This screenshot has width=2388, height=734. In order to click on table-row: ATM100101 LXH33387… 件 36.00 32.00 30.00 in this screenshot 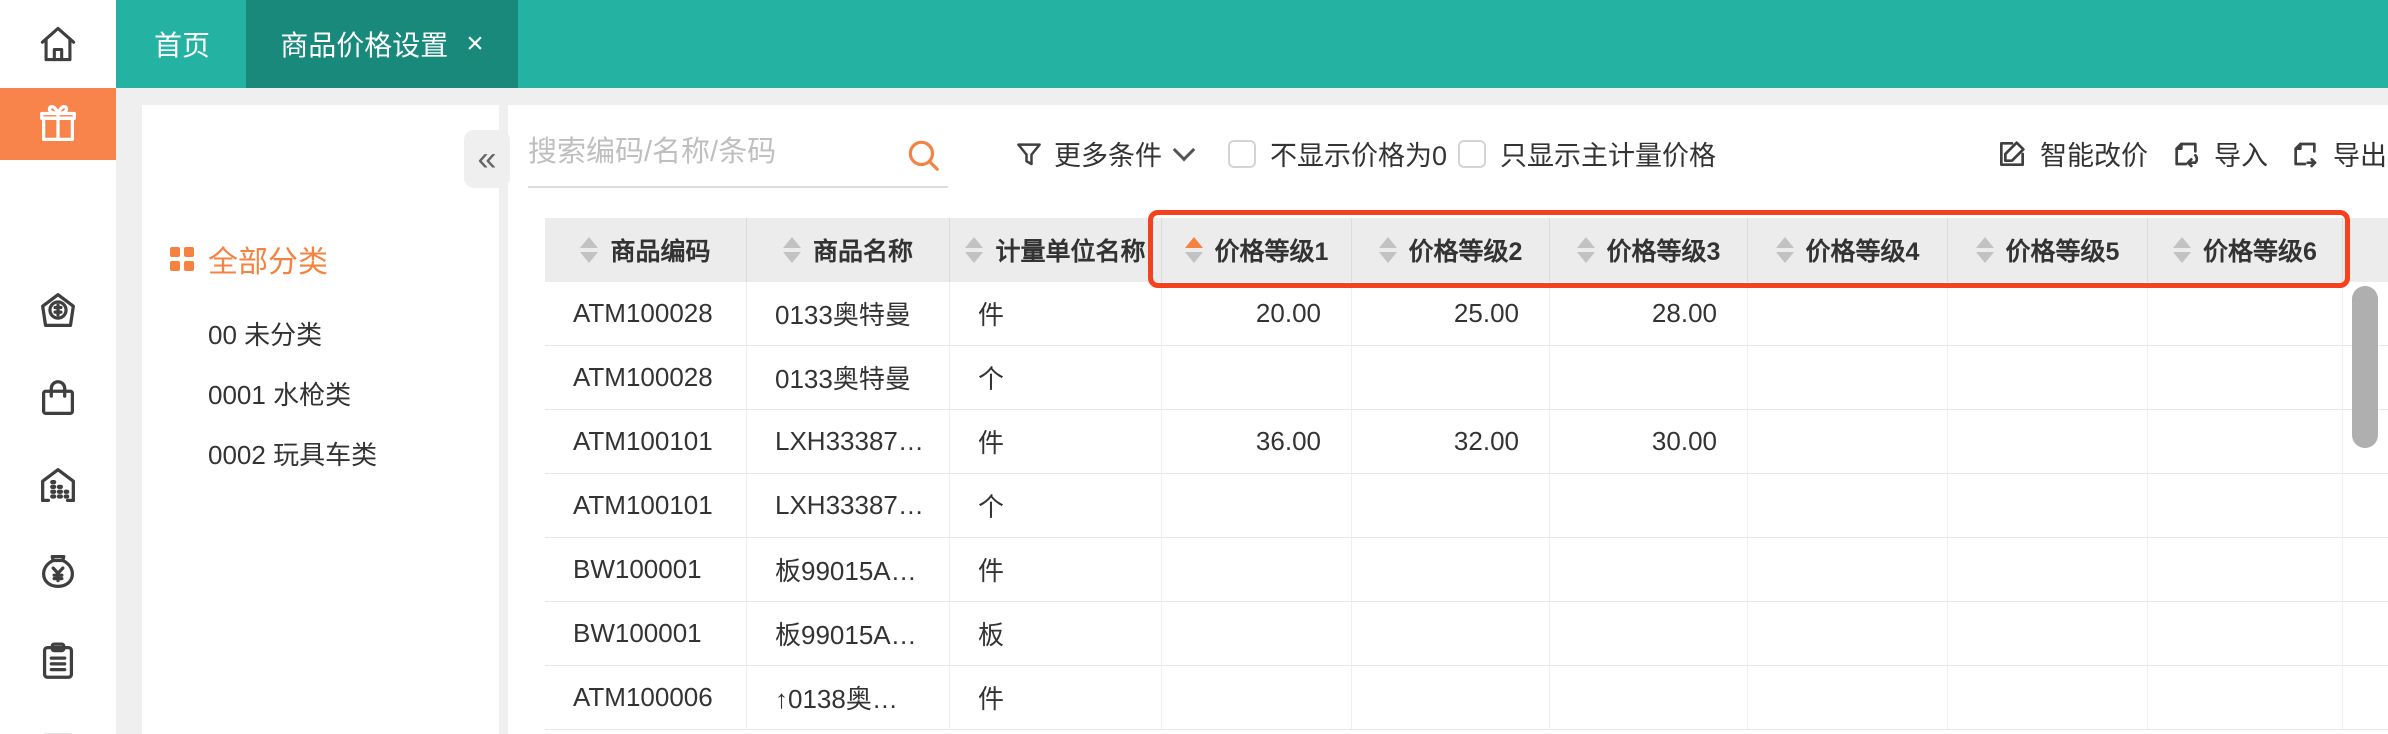, I will do `click(1466, 442)`.